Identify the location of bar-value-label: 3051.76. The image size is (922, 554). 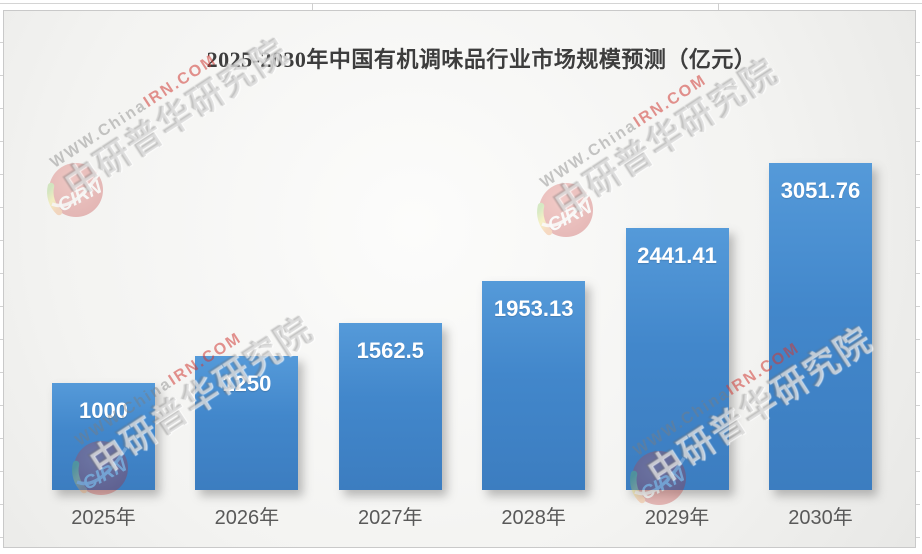
(820, 190).